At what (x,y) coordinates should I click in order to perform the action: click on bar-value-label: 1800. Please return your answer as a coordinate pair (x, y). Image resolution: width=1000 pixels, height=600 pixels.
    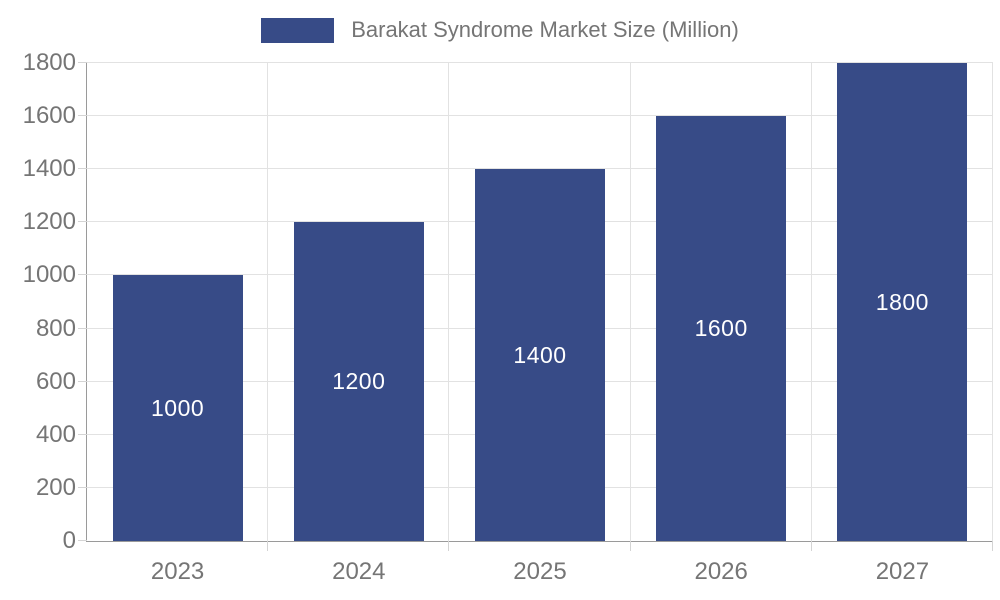
    Looking at the image, I should click on (902, 301).